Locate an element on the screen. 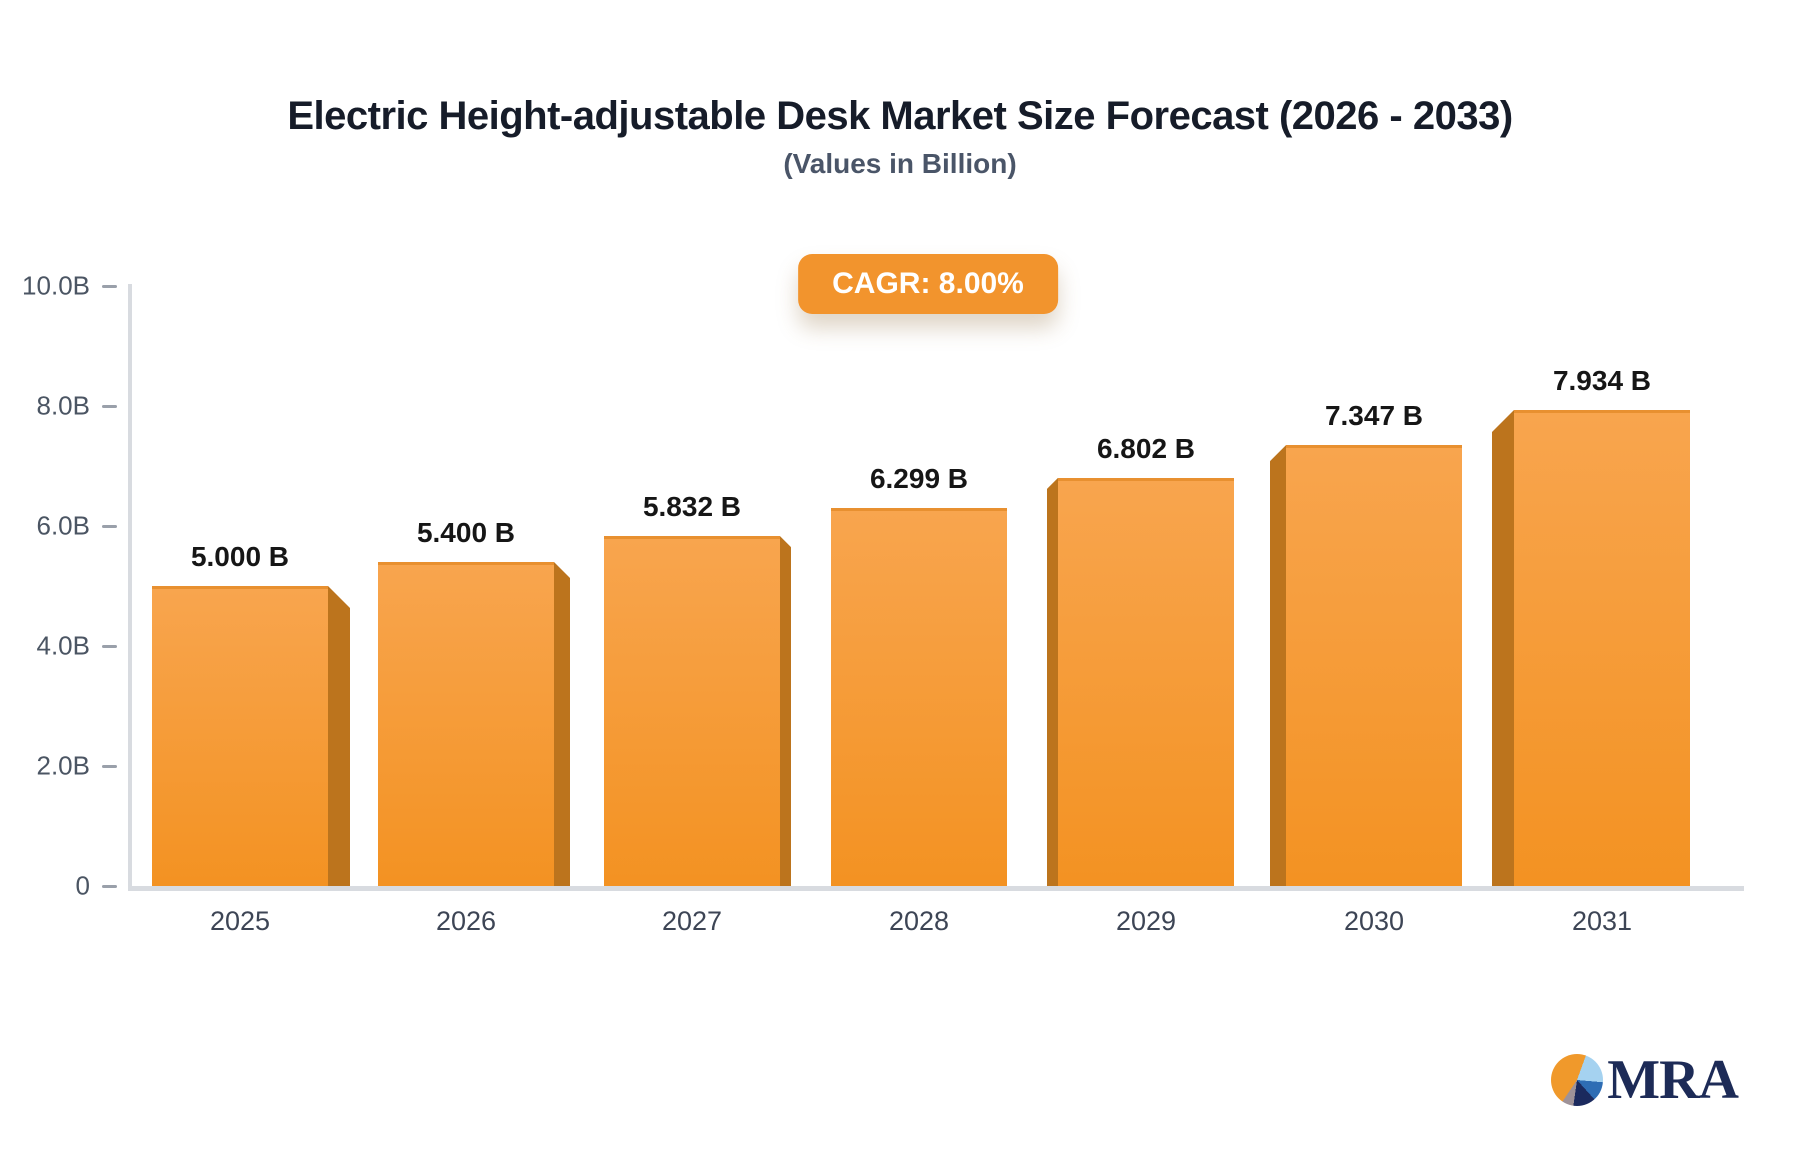  cagr-badge-label: CAGR: 8.00% is located at coordinates (928, 283).